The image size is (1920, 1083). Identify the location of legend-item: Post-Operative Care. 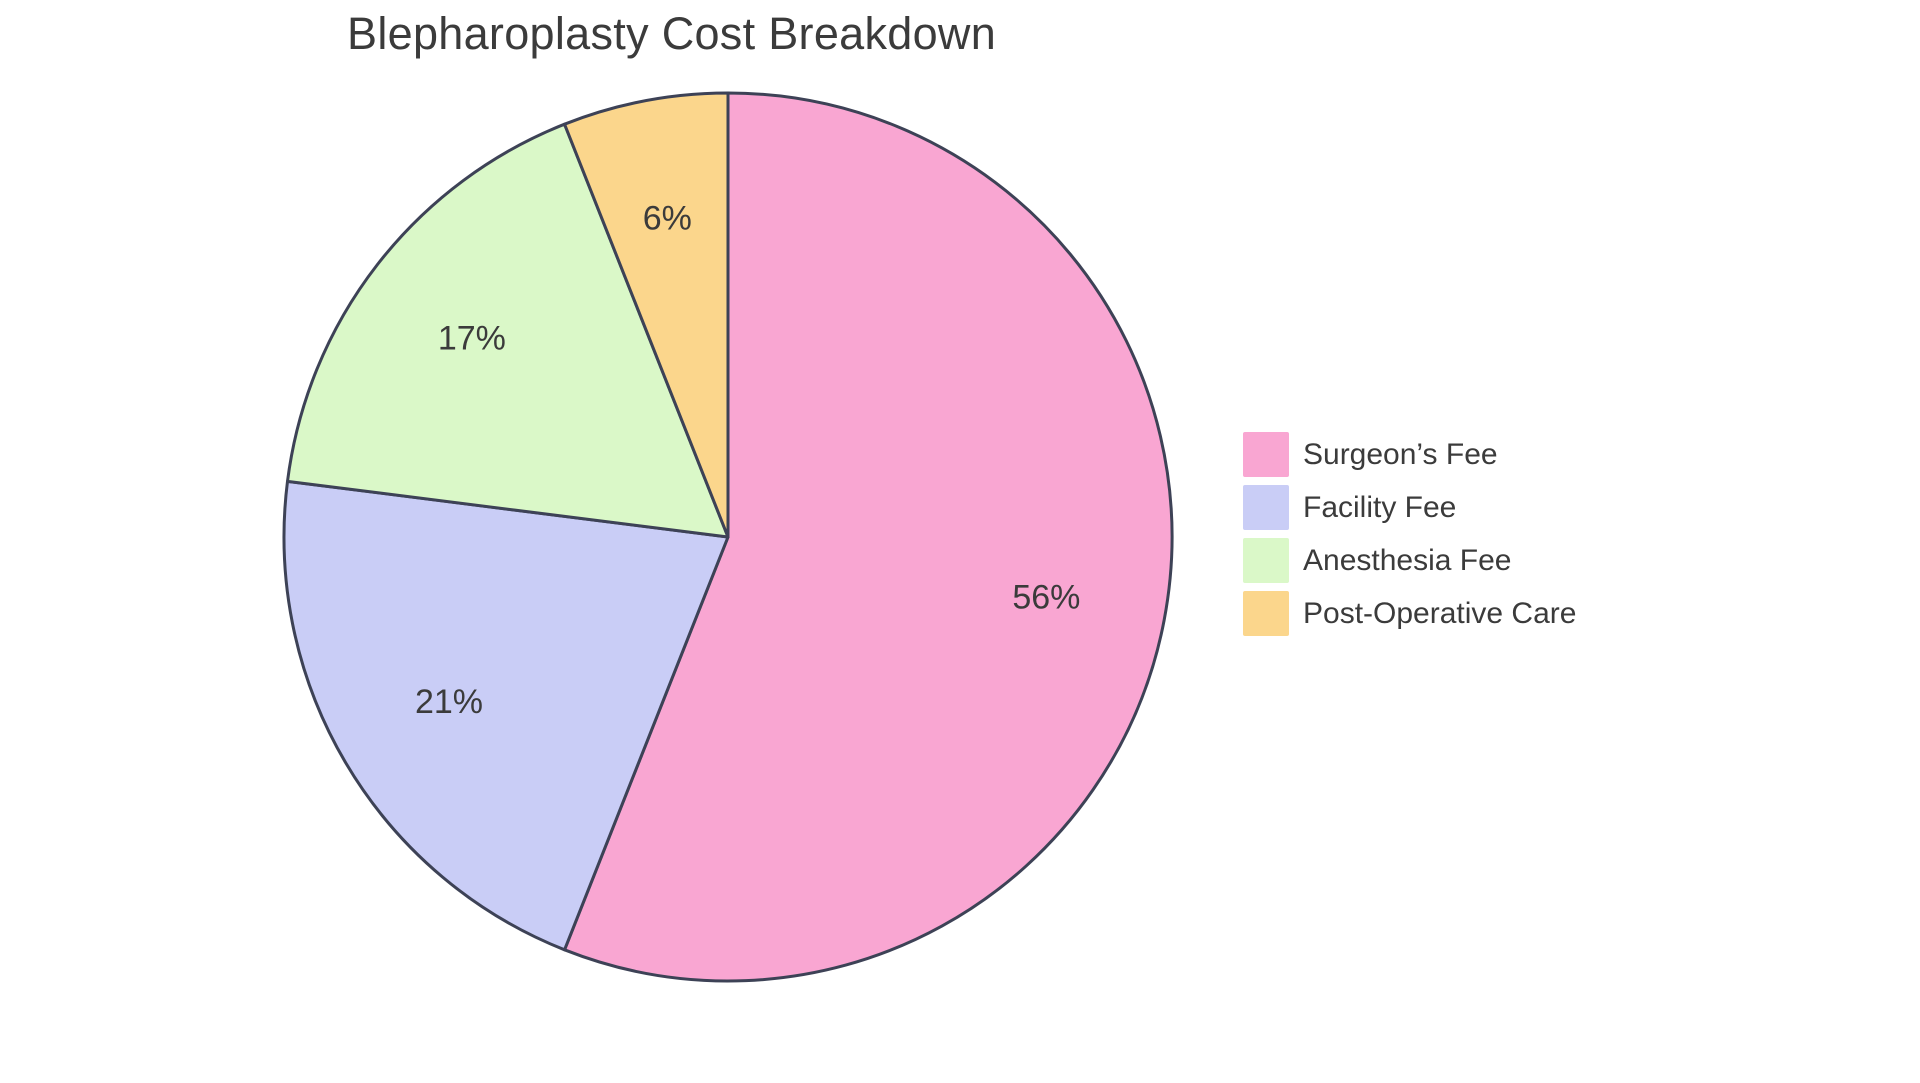
(1409, 613).